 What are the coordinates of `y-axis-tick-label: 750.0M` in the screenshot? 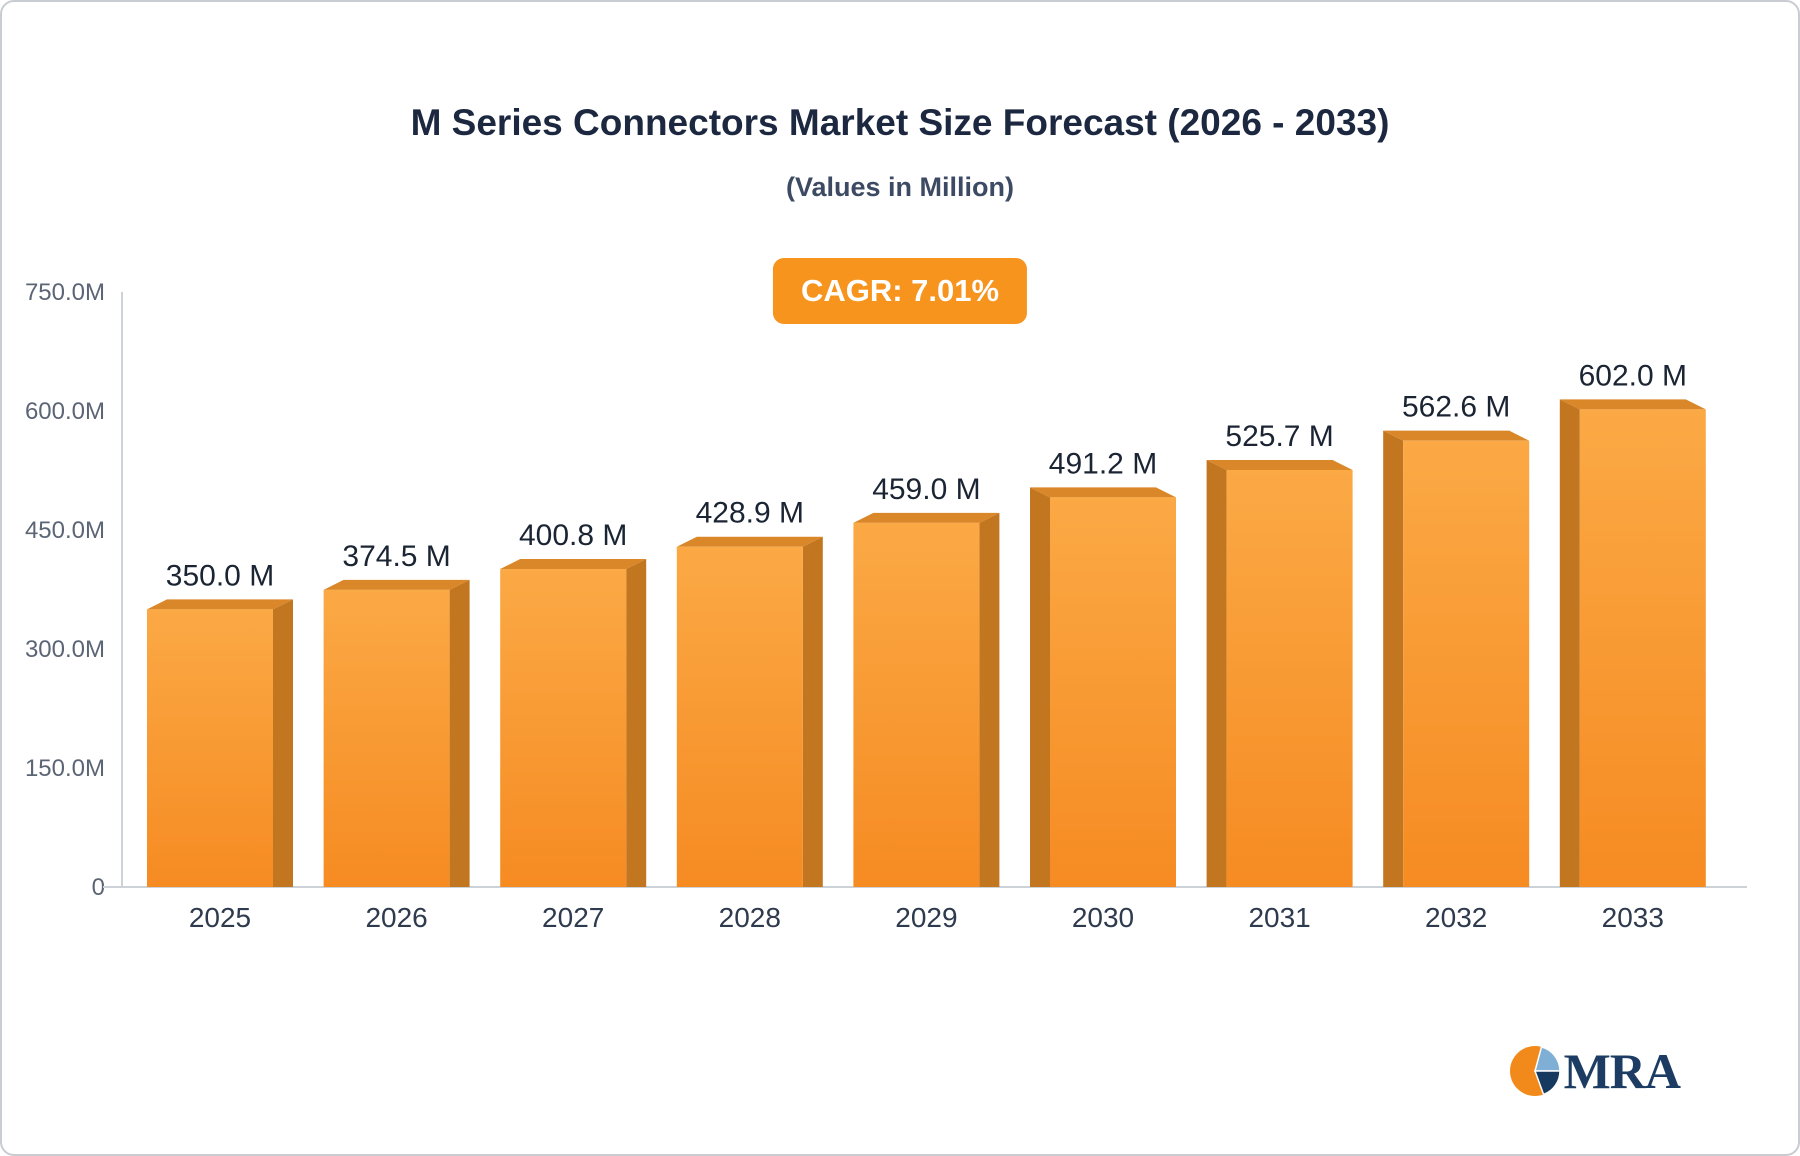 It's located at (65, 292).